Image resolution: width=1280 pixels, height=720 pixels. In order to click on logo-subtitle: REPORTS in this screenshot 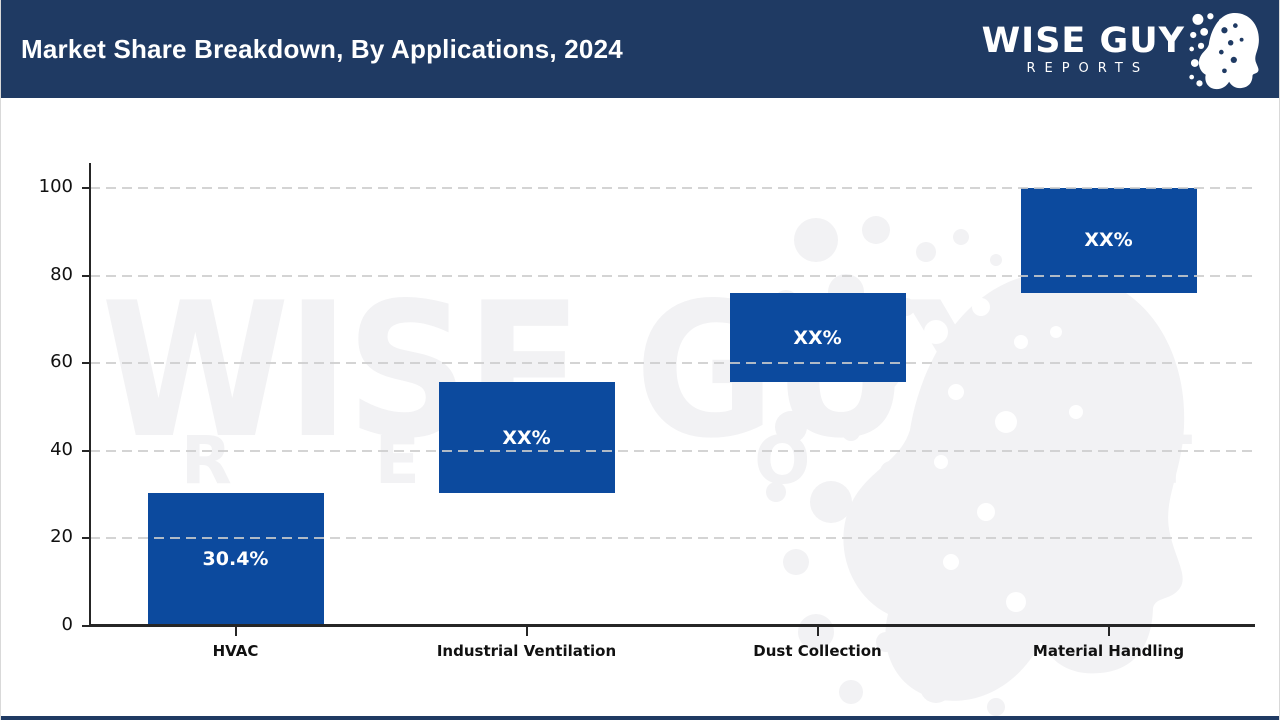, I will do `click(1088, 69)`.